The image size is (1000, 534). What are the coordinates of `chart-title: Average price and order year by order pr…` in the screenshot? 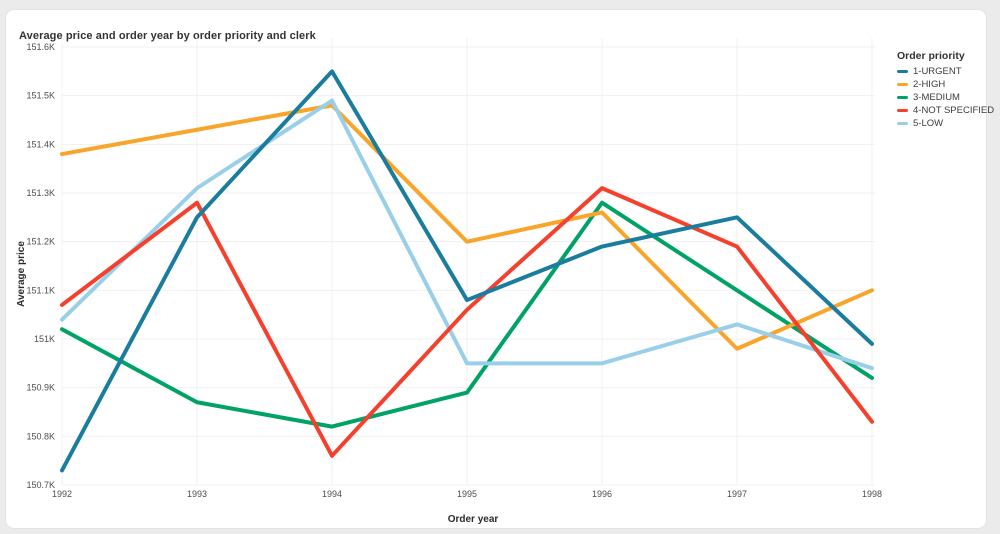 It's located at (167, 36).